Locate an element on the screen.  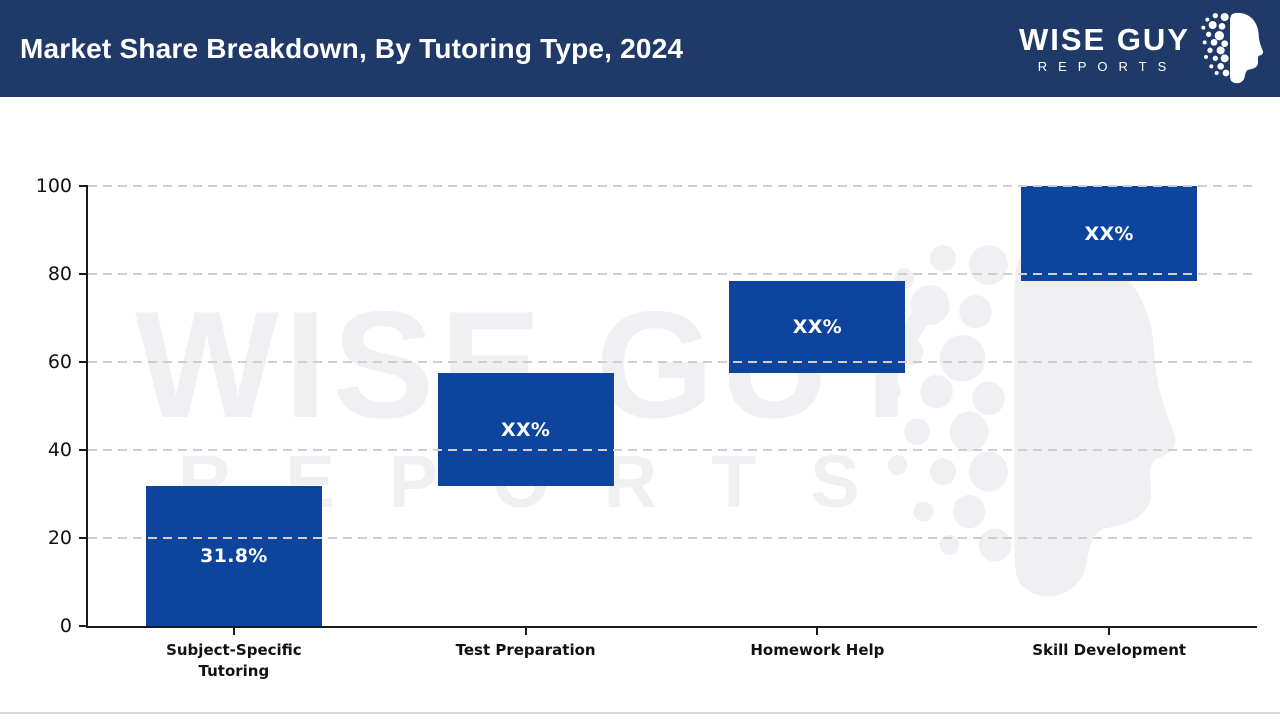
x-category-label-3: Homework Help is located at coordinates (817, 650).